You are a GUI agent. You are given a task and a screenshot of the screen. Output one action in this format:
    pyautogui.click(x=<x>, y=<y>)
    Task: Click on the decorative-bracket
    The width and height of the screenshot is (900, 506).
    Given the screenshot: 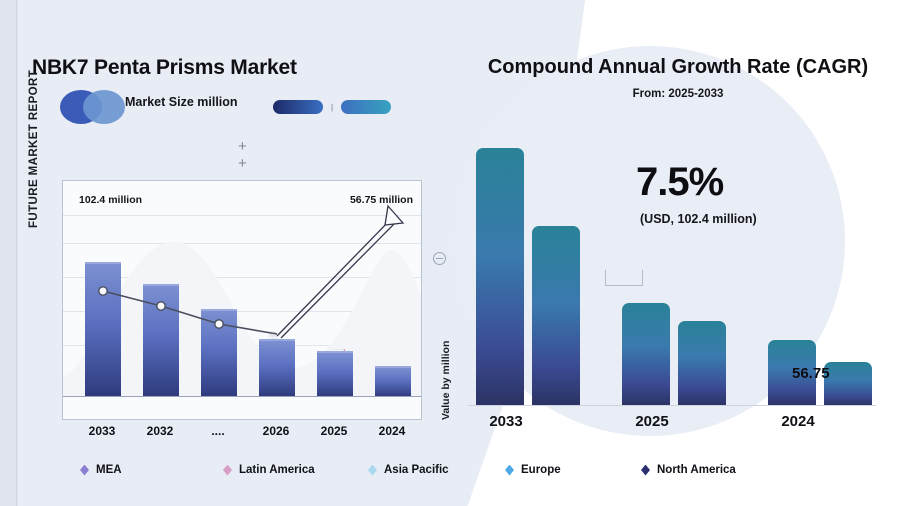 What is the action you would take?
    pyautogui.click(x=624, y=278)
    